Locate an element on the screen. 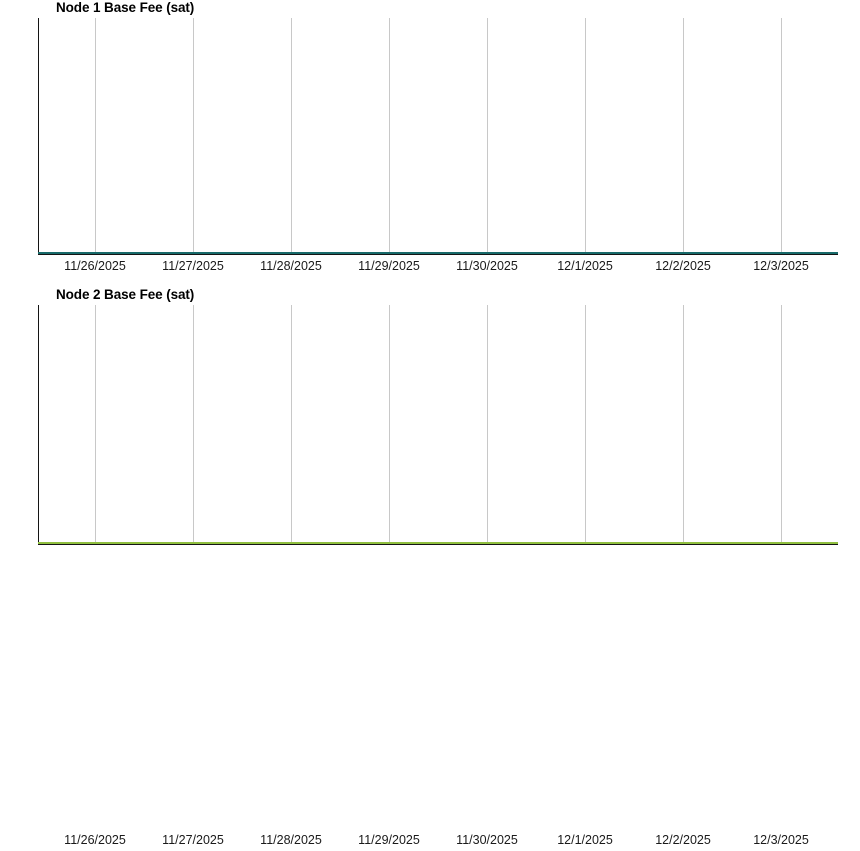  chart-title-node-2: Node 2 Base Fee (sat) is located at coordinates (125, 294).